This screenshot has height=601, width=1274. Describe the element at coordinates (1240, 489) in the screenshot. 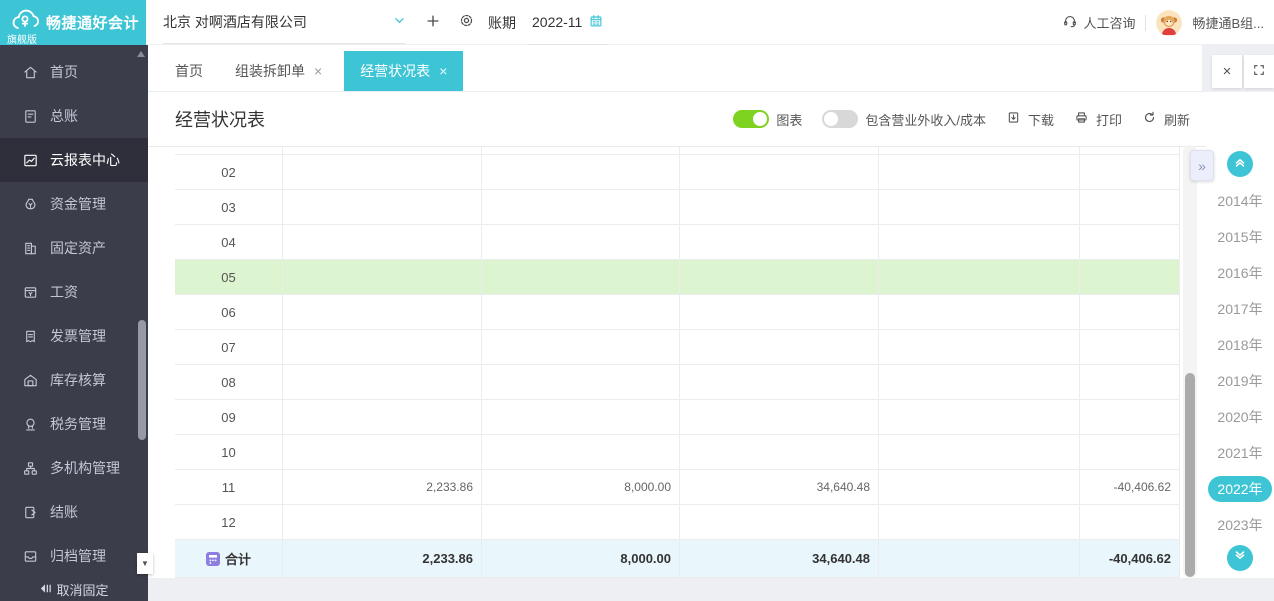

I see `year-item: 2022年` at that location.